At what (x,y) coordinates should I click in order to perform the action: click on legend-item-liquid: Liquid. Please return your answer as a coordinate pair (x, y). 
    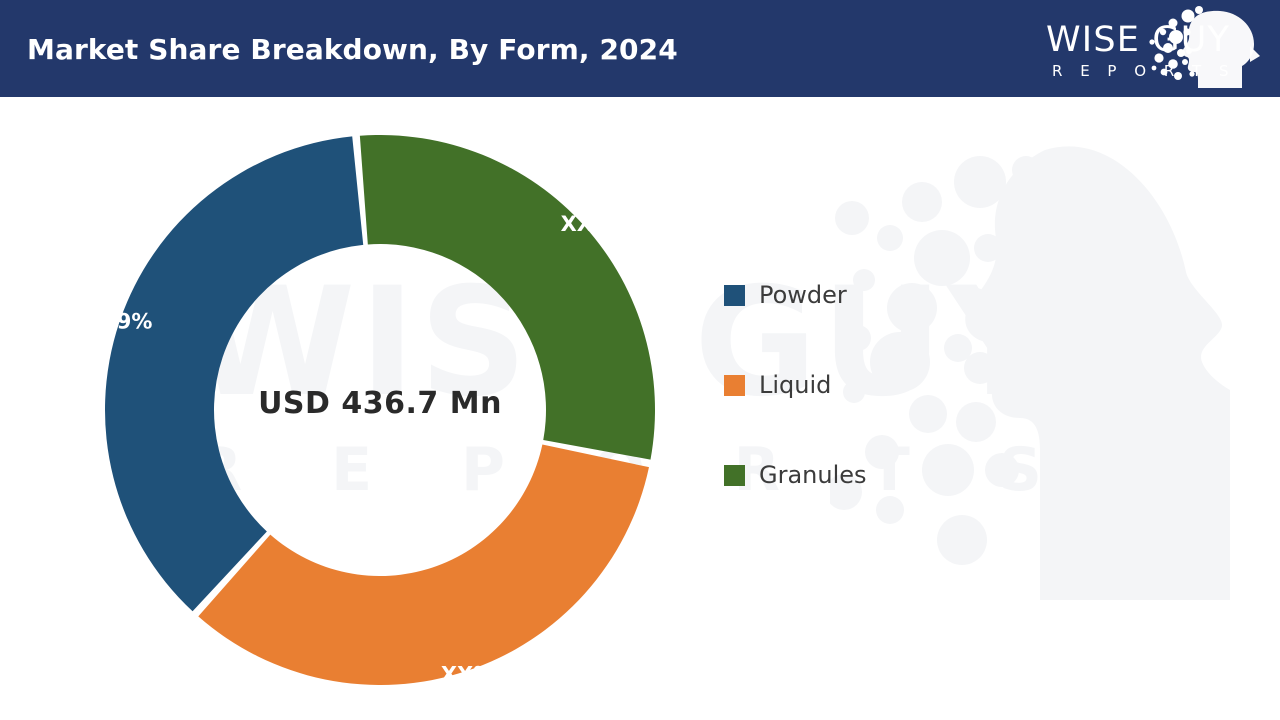
    Looking at the image, I should click on (854, 385).